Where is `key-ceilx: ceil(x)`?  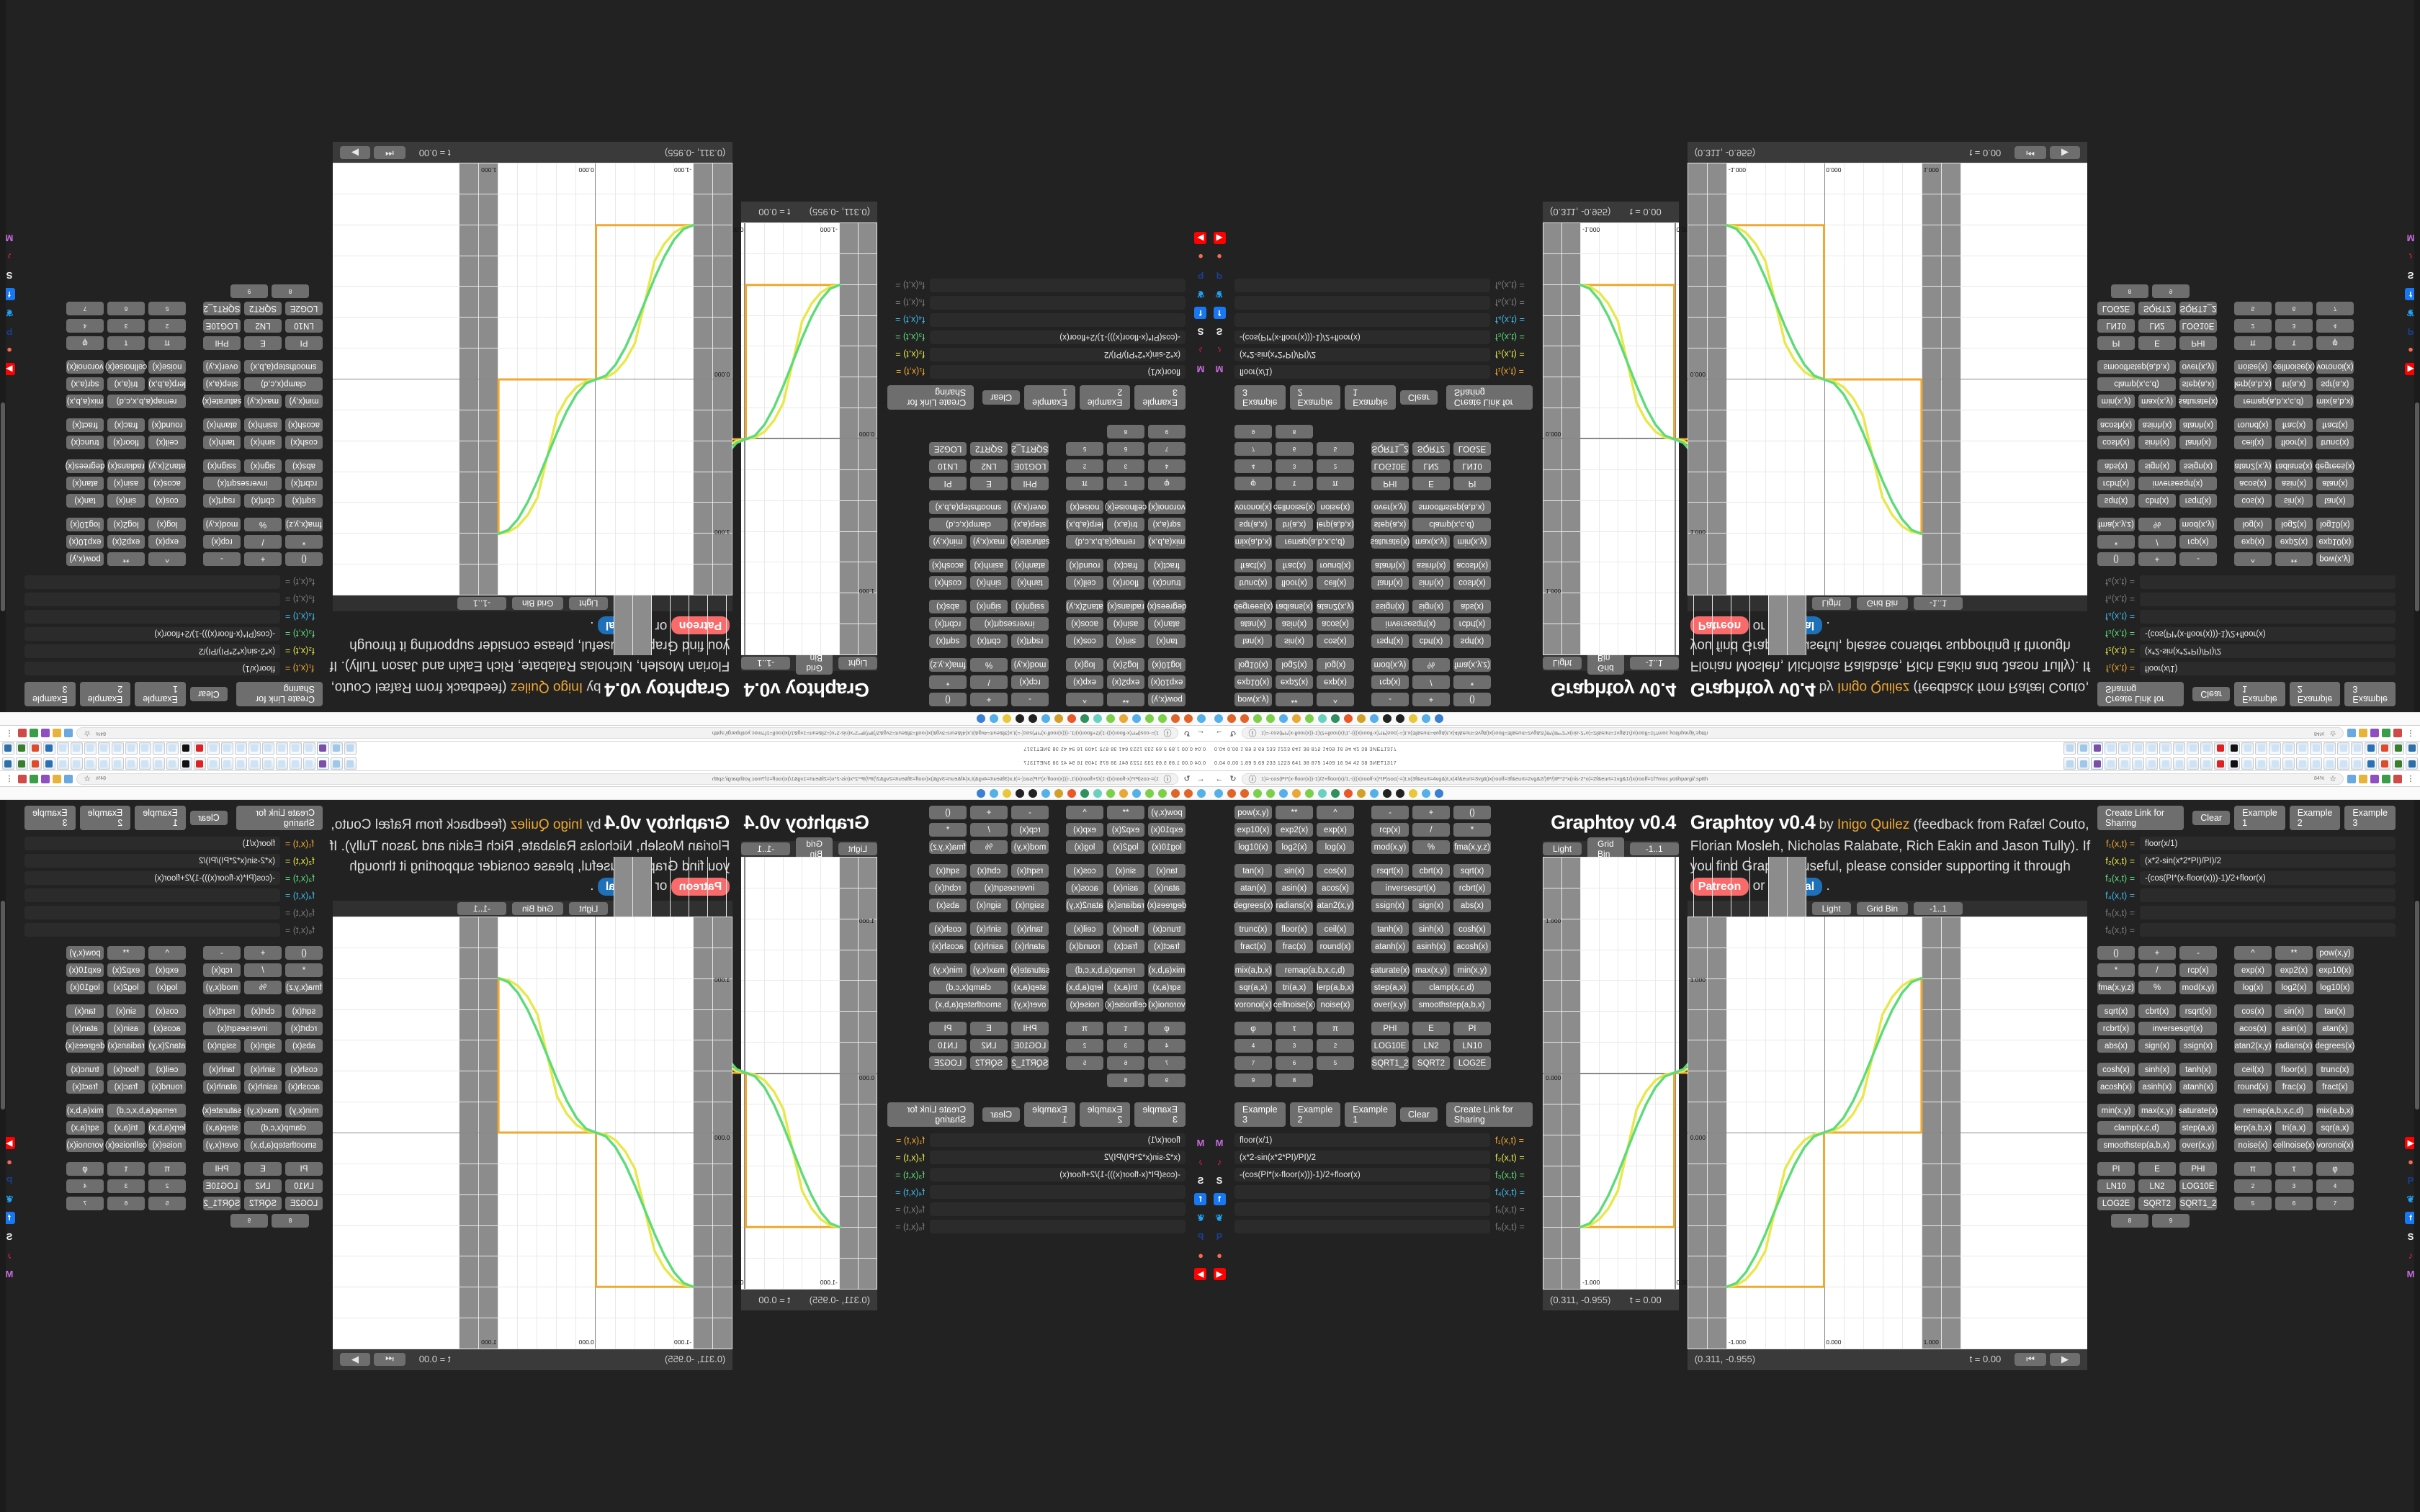 key-ceilx: ceil(x) is located at coordinates (1084, 929).